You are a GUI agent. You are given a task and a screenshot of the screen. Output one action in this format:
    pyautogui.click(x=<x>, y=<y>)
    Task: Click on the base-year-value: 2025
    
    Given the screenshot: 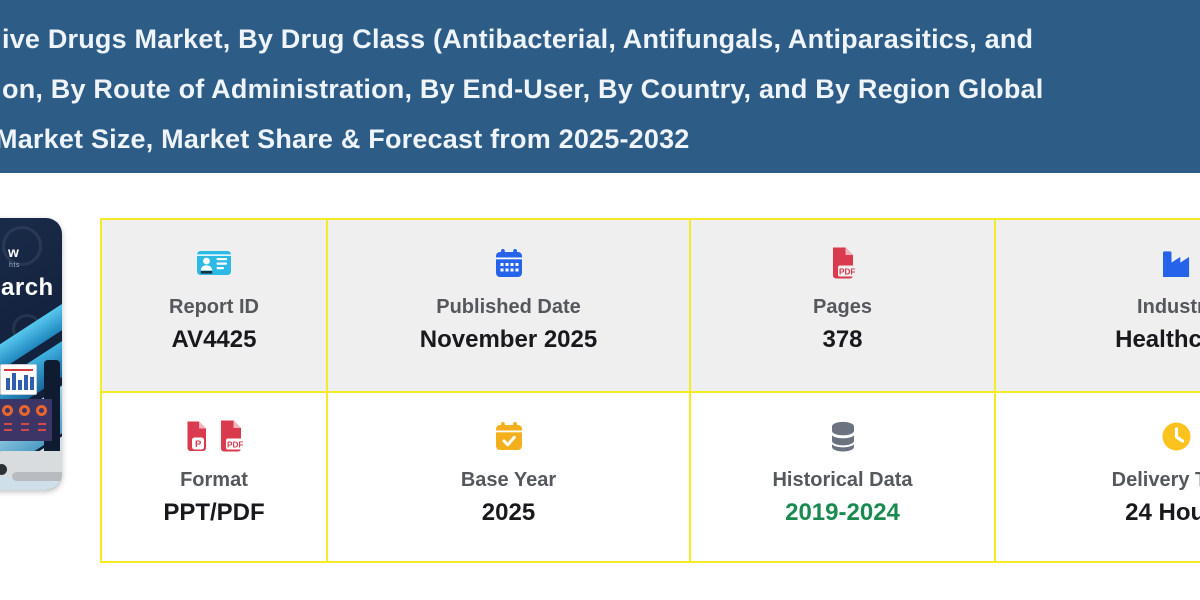 What is the action you would take?
    pyautogui.click(x=508, y=512)
    